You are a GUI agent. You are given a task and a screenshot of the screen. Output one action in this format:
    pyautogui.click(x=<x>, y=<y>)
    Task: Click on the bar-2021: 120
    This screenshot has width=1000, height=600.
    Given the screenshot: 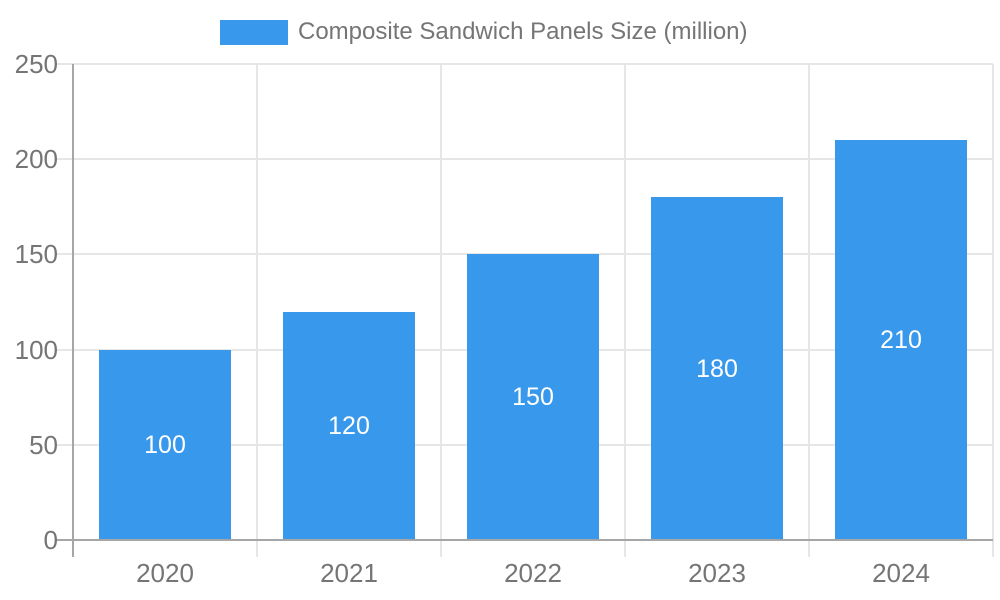 What is the action you would take?
    pyautogui.click(x=349, y=425)
    